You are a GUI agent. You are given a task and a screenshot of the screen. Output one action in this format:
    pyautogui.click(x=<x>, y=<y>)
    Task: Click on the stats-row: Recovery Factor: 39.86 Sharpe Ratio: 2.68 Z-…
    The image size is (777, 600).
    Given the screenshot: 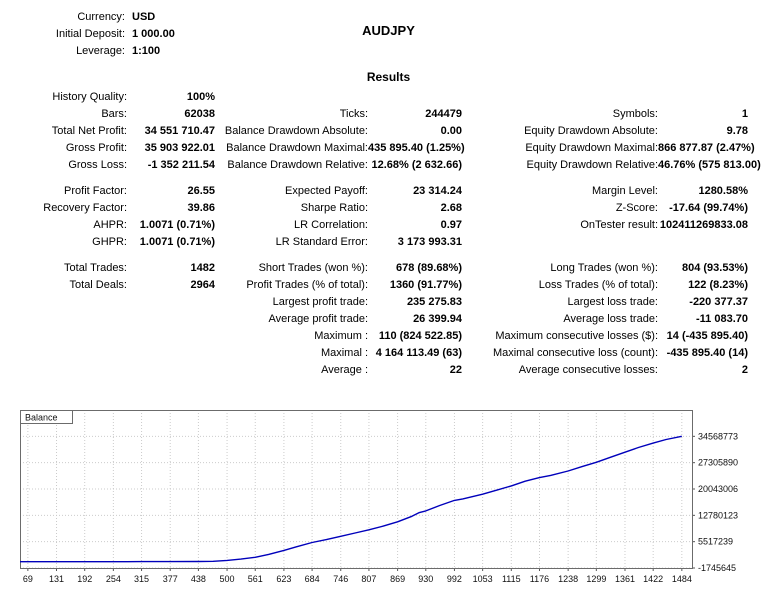 What is the action you would take?
    pyautogui.click(x=384, y=208)
    